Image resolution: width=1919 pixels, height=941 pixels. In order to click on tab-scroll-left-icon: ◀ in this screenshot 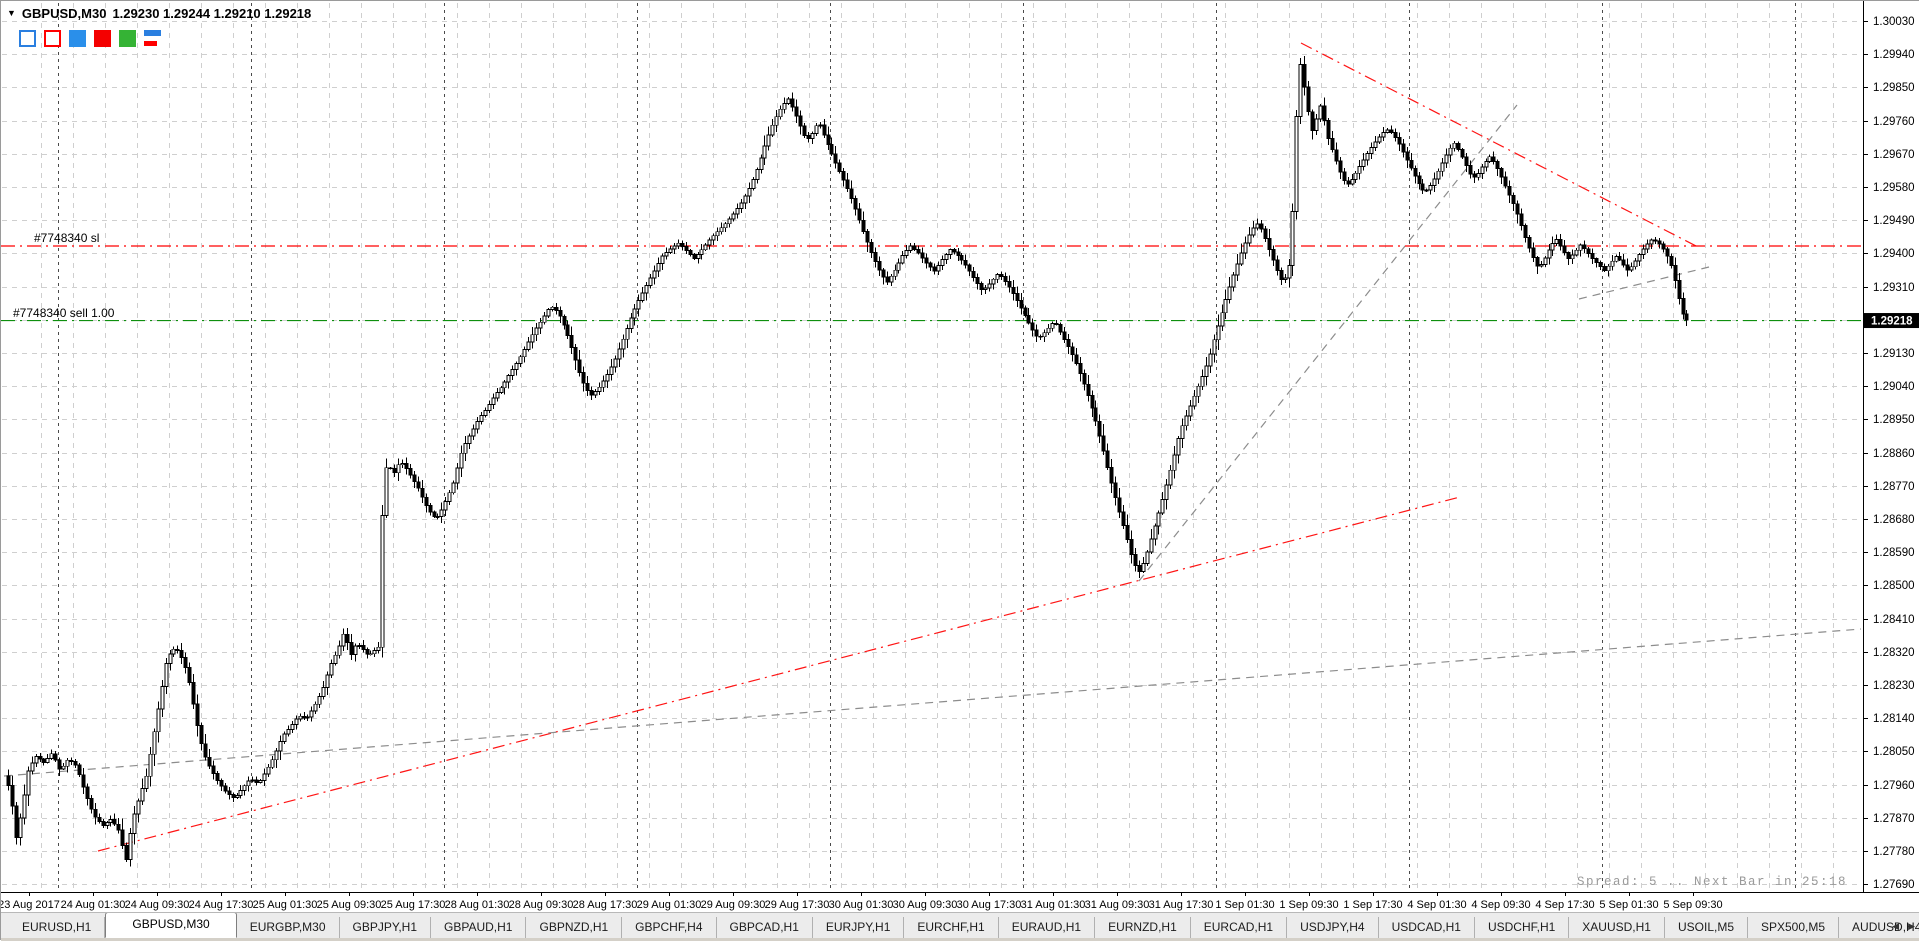, I will do `click(1896, 926)`.